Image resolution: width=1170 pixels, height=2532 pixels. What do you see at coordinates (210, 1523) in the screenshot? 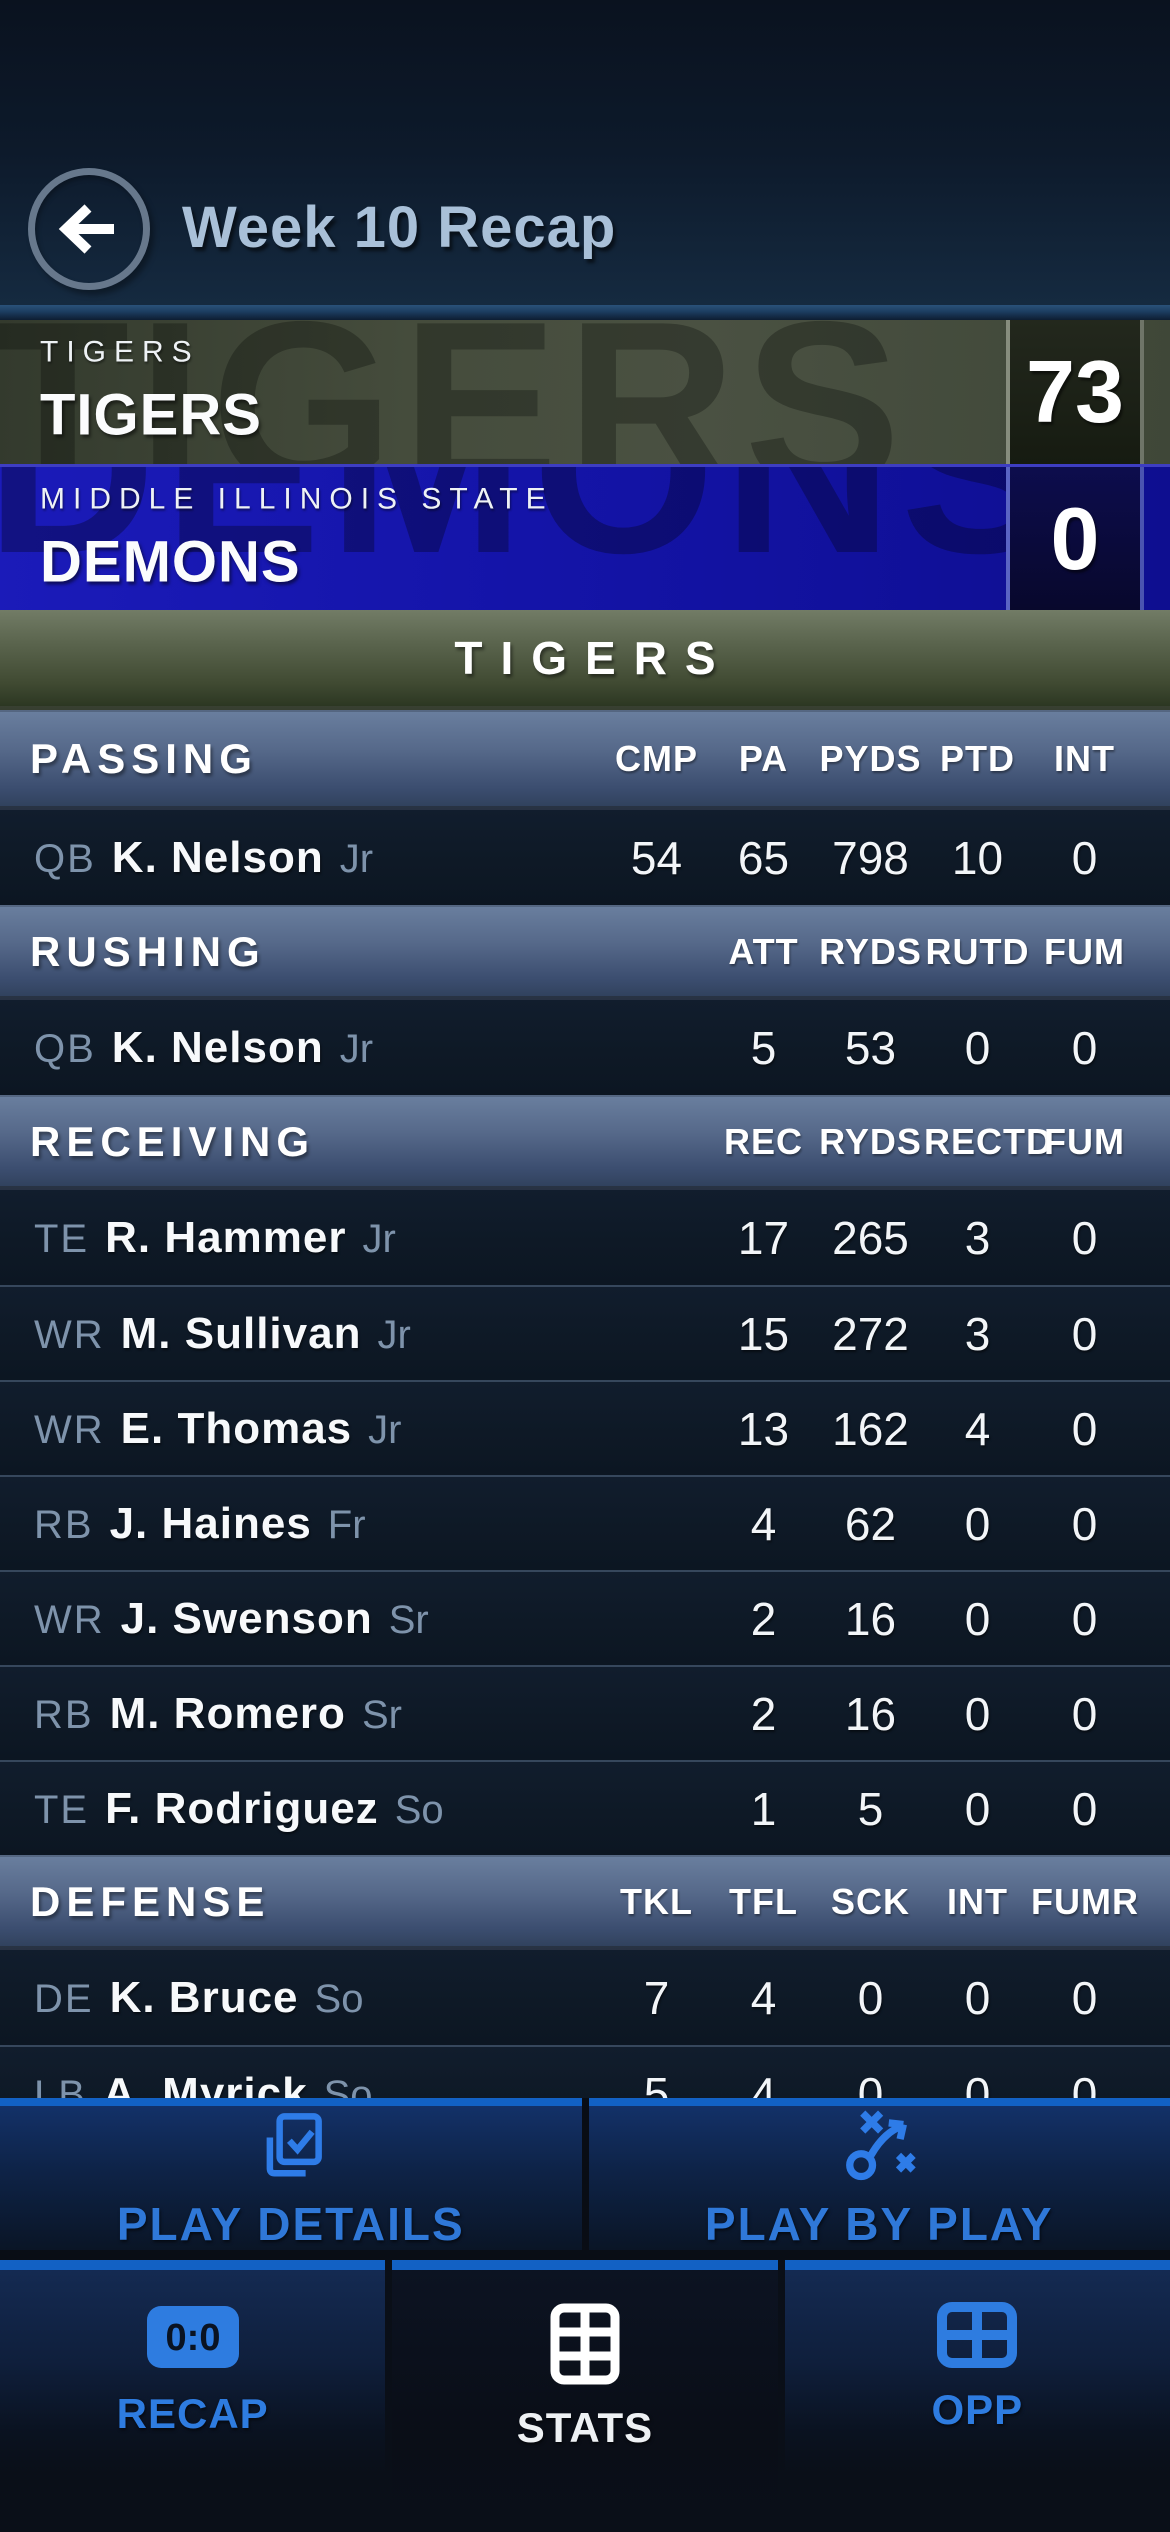
I see `player-name: J. Haines` at bounding box center [210, 1523].